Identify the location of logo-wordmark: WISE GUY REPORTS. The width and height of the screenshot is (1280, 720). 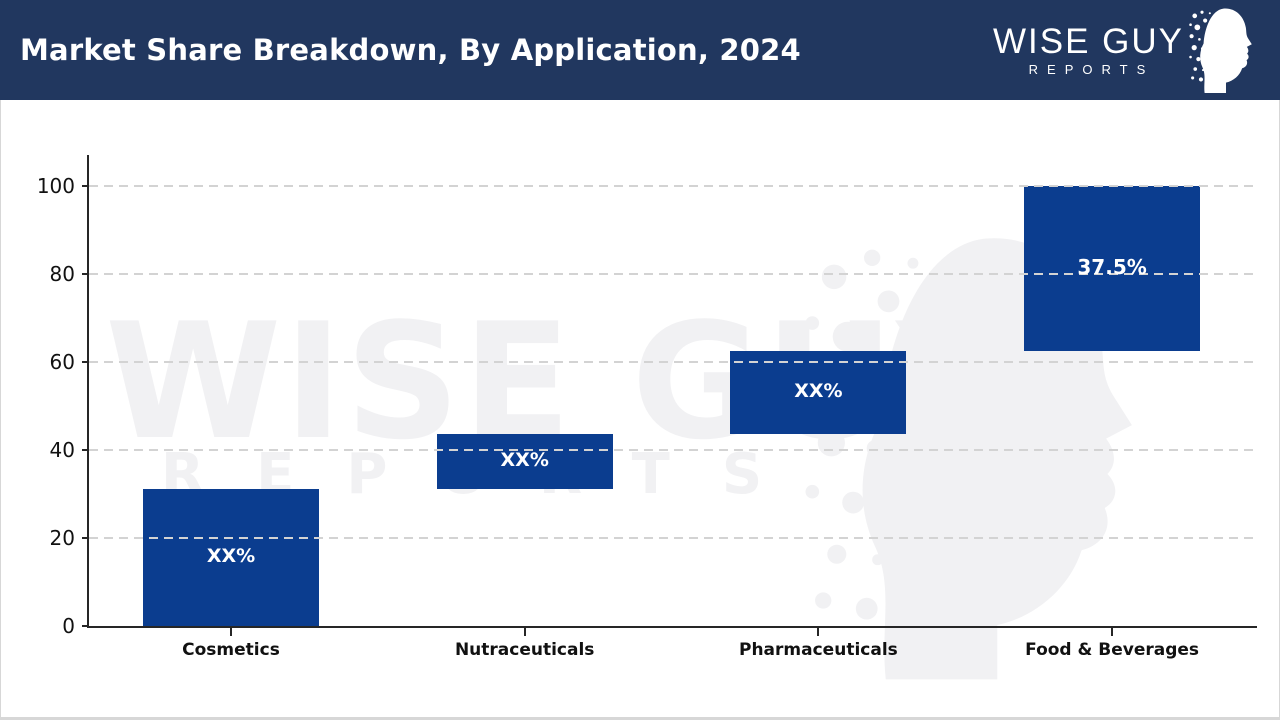
(1088, 50).